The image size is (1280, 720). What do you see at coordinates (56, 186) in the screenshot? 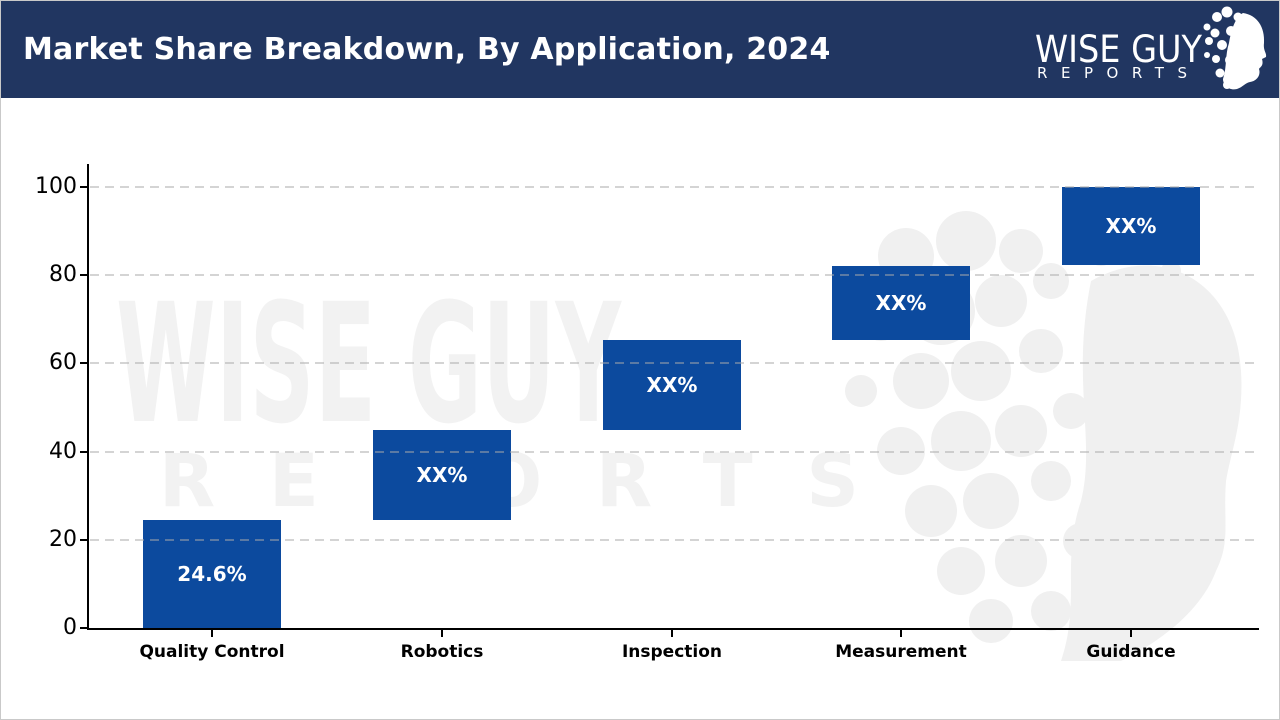
I see `y-tick-label: 100` at bounding box center [56, 186].